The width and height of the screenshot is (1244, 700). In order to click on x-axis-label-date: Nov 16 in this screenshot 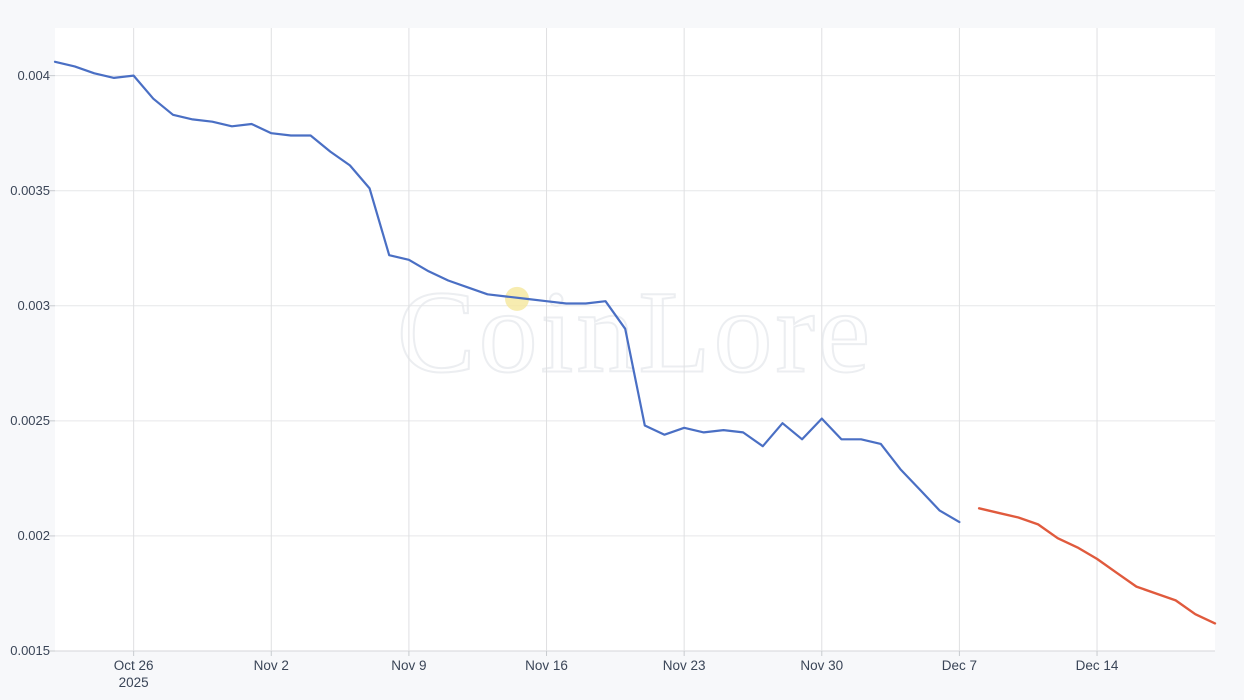, I will do `click(546, 665)`.